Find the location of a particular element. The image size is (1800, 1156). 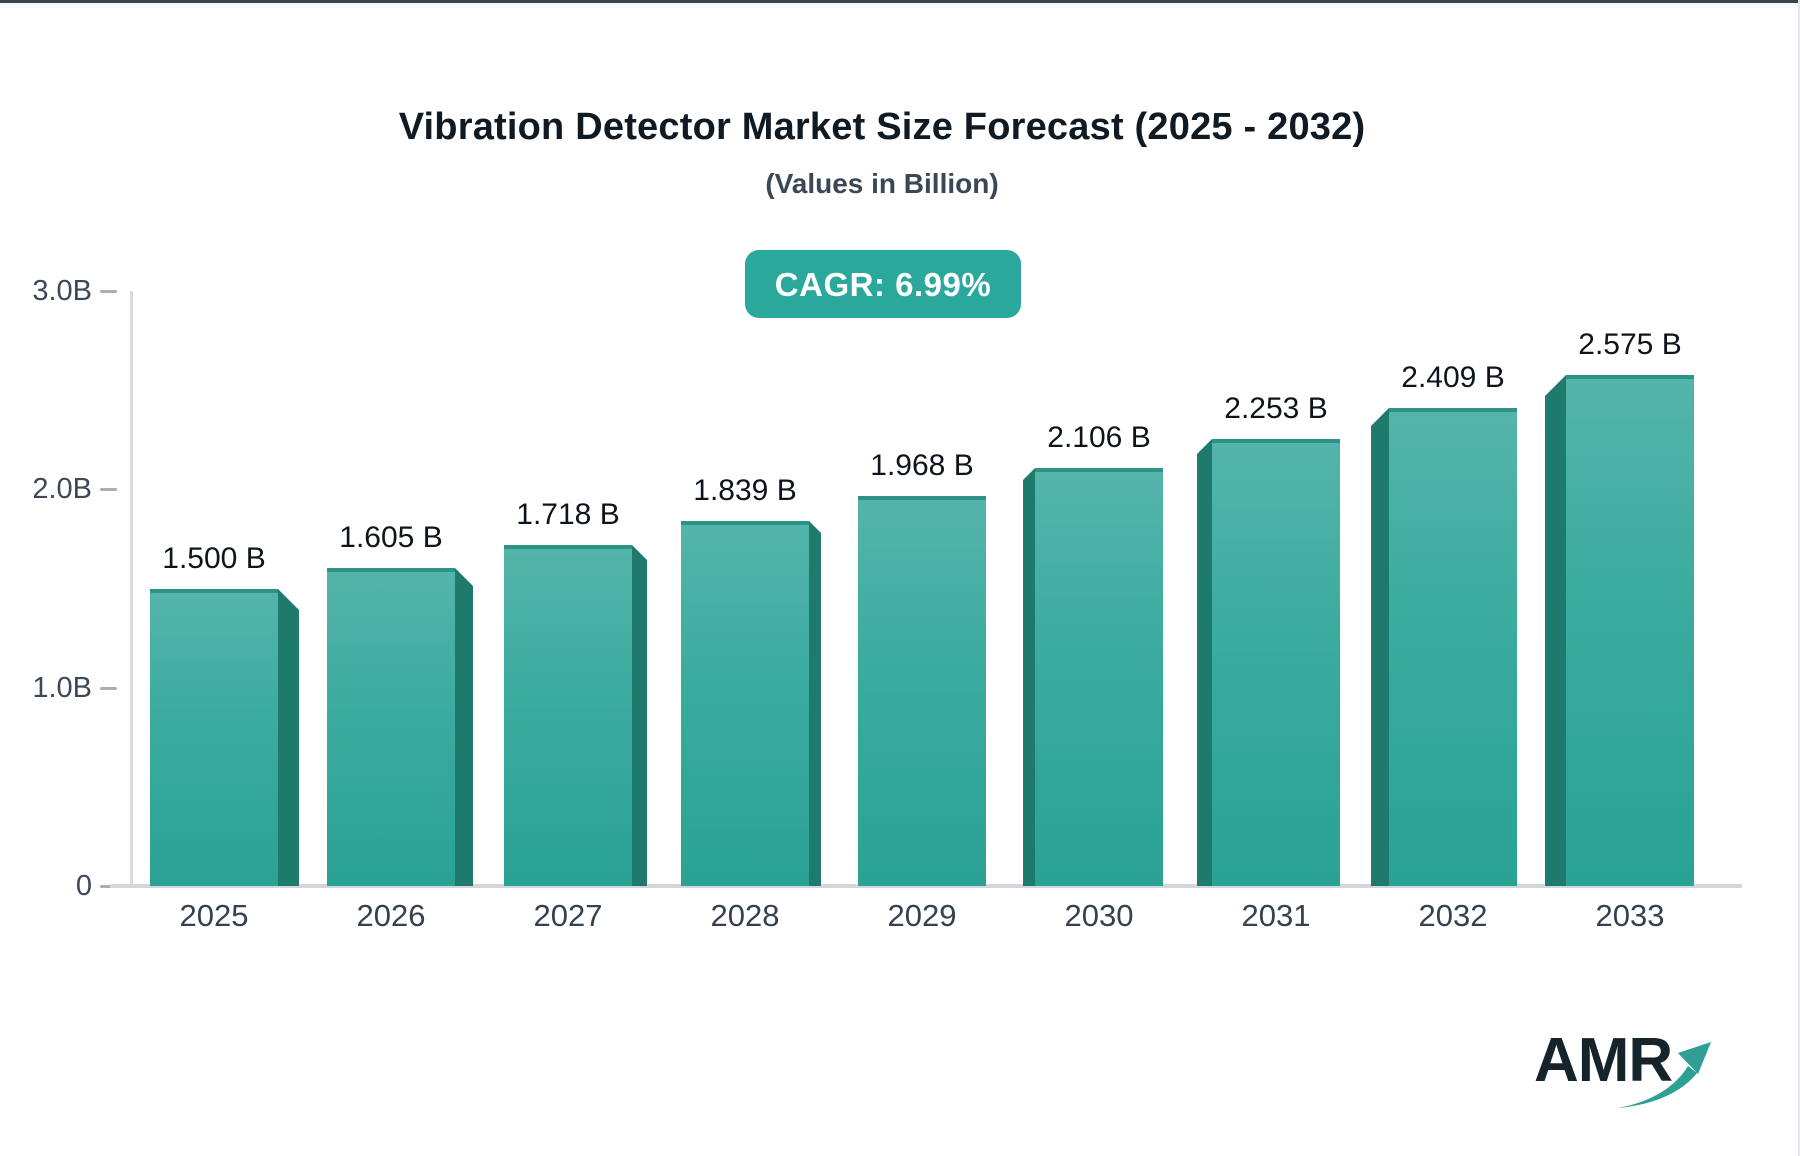

x-axis-label: 2029 is located at coordinates (922, 915).